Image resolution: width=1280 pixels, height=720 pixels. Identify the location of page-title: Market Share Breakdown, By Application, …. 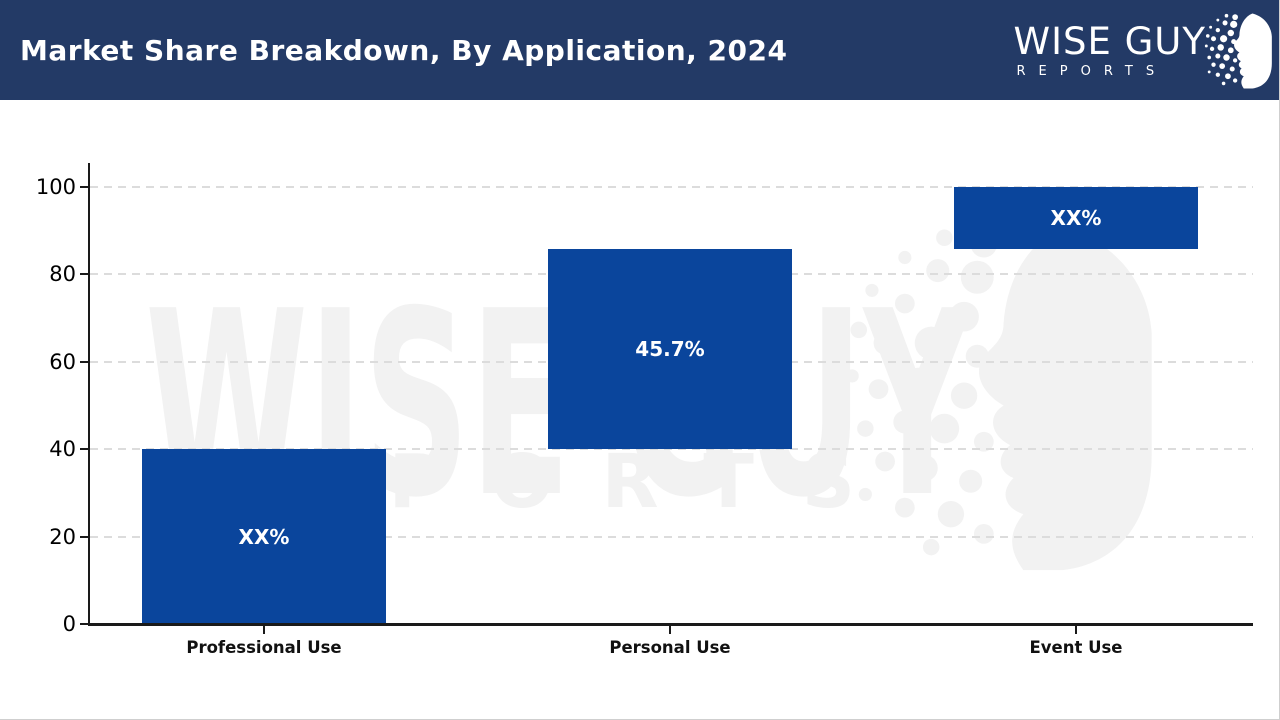
(404, 50).